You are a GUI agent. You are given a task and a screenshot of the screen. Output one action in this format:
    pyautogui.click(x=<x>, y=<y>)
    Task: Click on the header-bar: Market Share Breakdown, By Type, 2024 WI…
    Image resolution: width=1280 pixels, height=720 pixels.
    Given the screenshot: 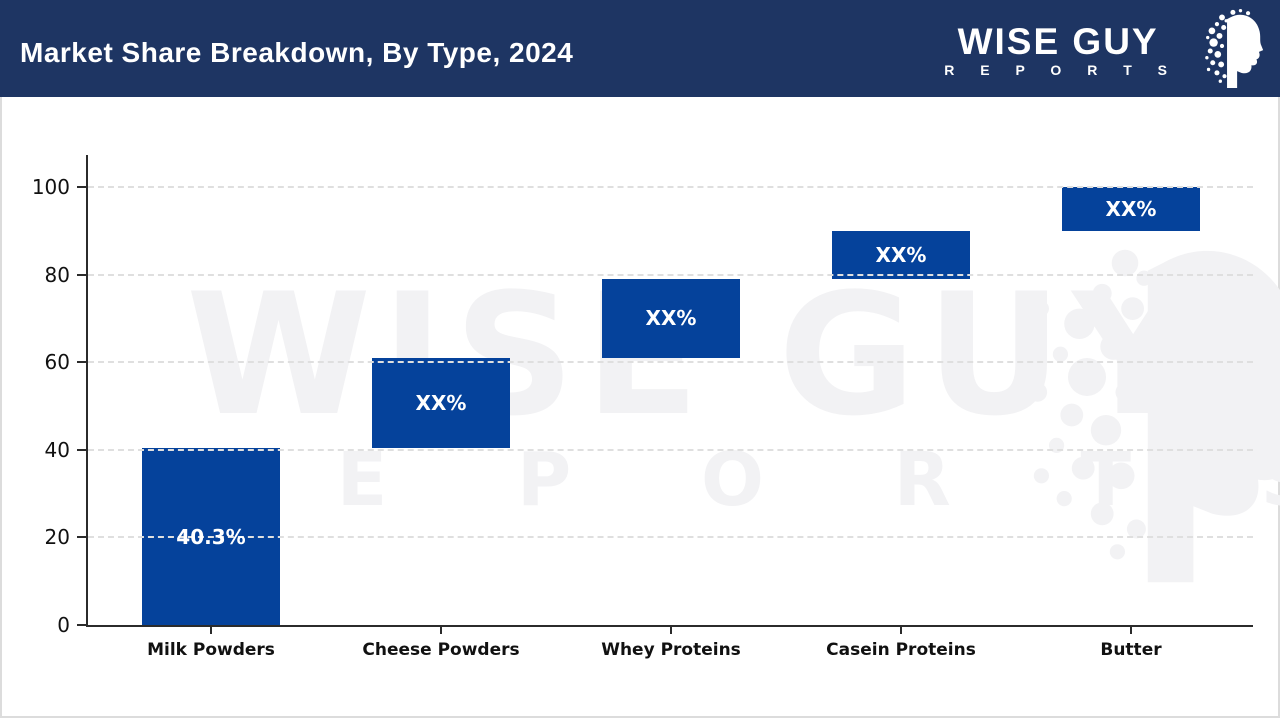 What is the action you would take?
    pyautogui.click(x=640, y=48)
    